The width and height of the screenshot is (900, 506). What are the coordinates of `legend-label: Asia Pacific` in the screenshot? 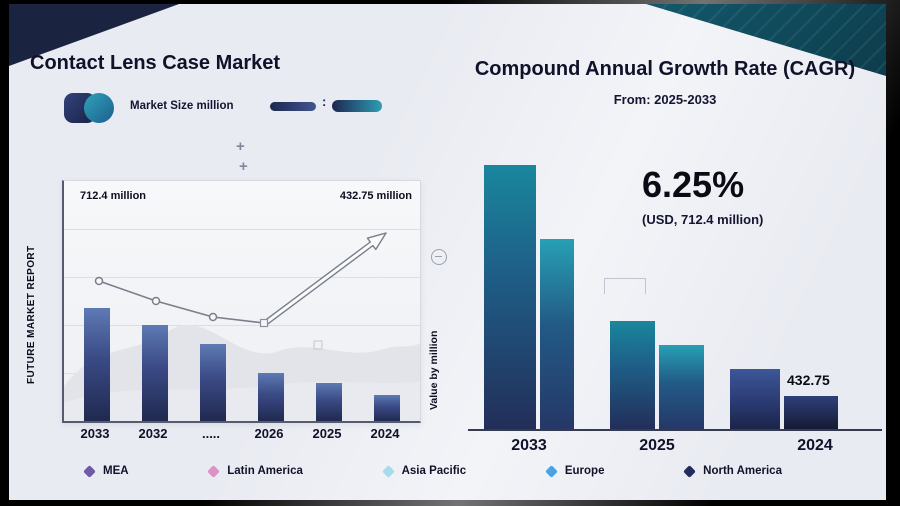 It's located at (434, 471).